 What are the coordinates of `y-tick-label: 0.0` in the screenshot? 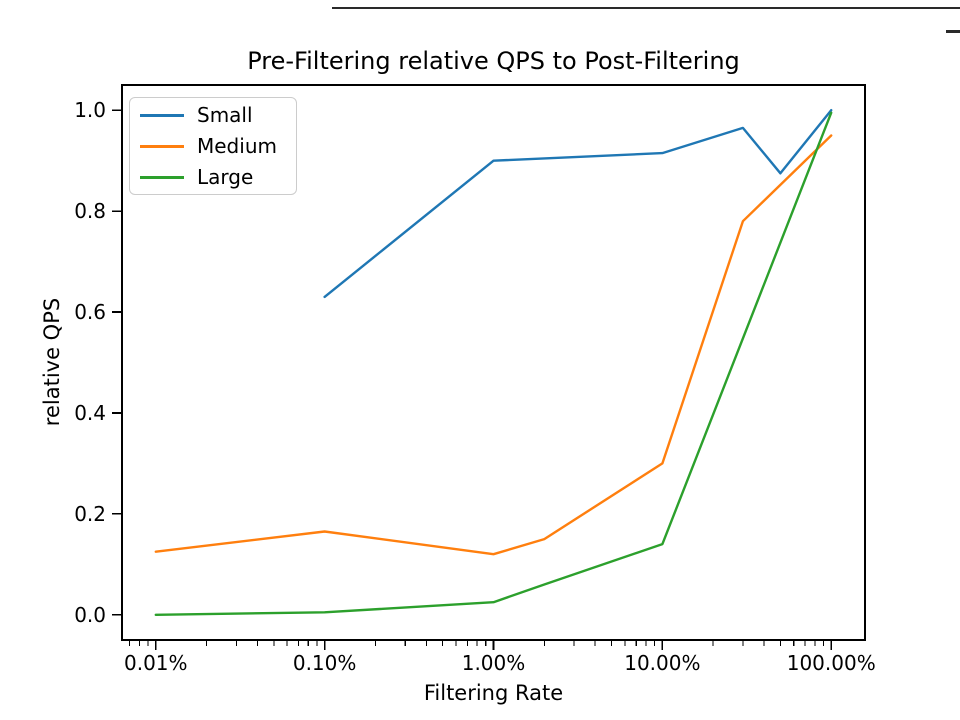 It's located at (90, 614).